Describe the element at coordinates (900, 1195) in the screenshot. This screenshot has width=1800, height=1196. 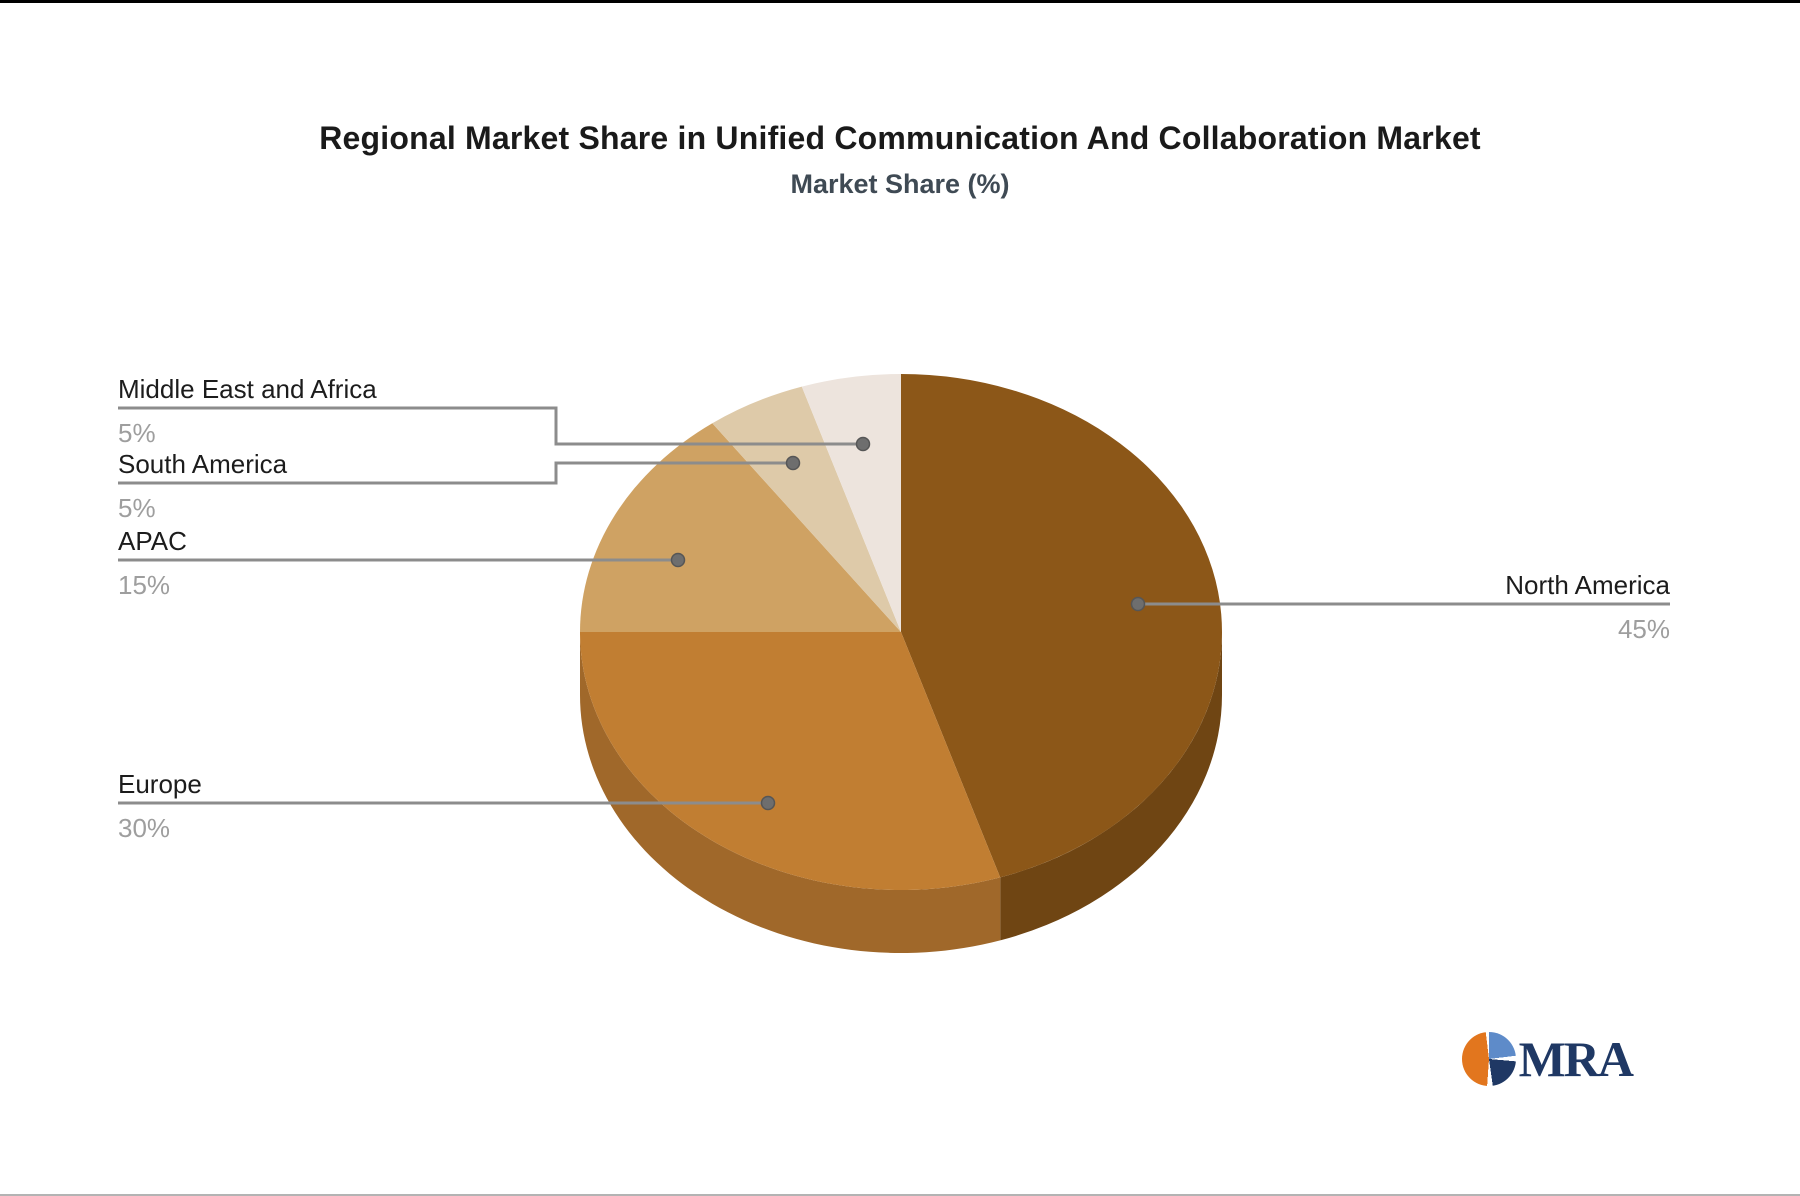
I see `bottom-border-bar` at that location.